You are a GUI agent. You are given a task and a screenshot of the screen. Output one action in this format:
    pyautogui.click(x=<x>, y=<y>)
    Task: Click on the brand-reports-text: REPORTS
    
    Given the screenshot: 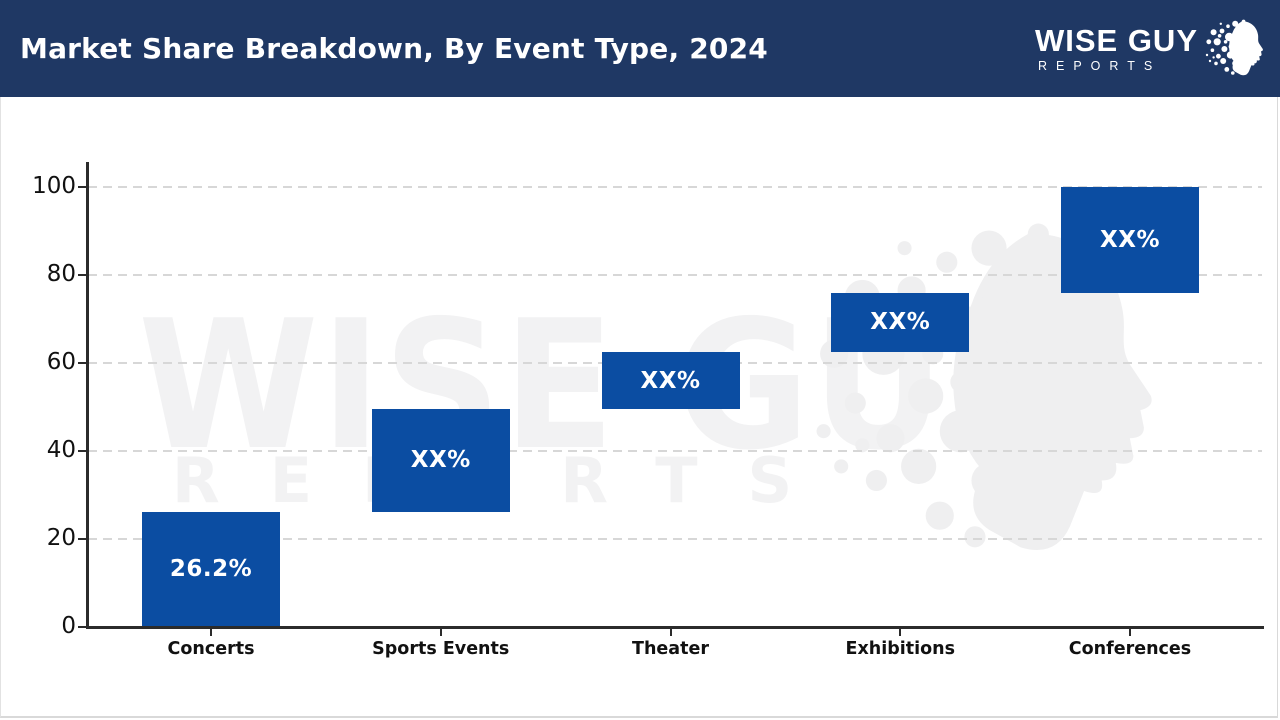 What is the action you would take?
    pyautogui.click(x=1099, y=65)
    